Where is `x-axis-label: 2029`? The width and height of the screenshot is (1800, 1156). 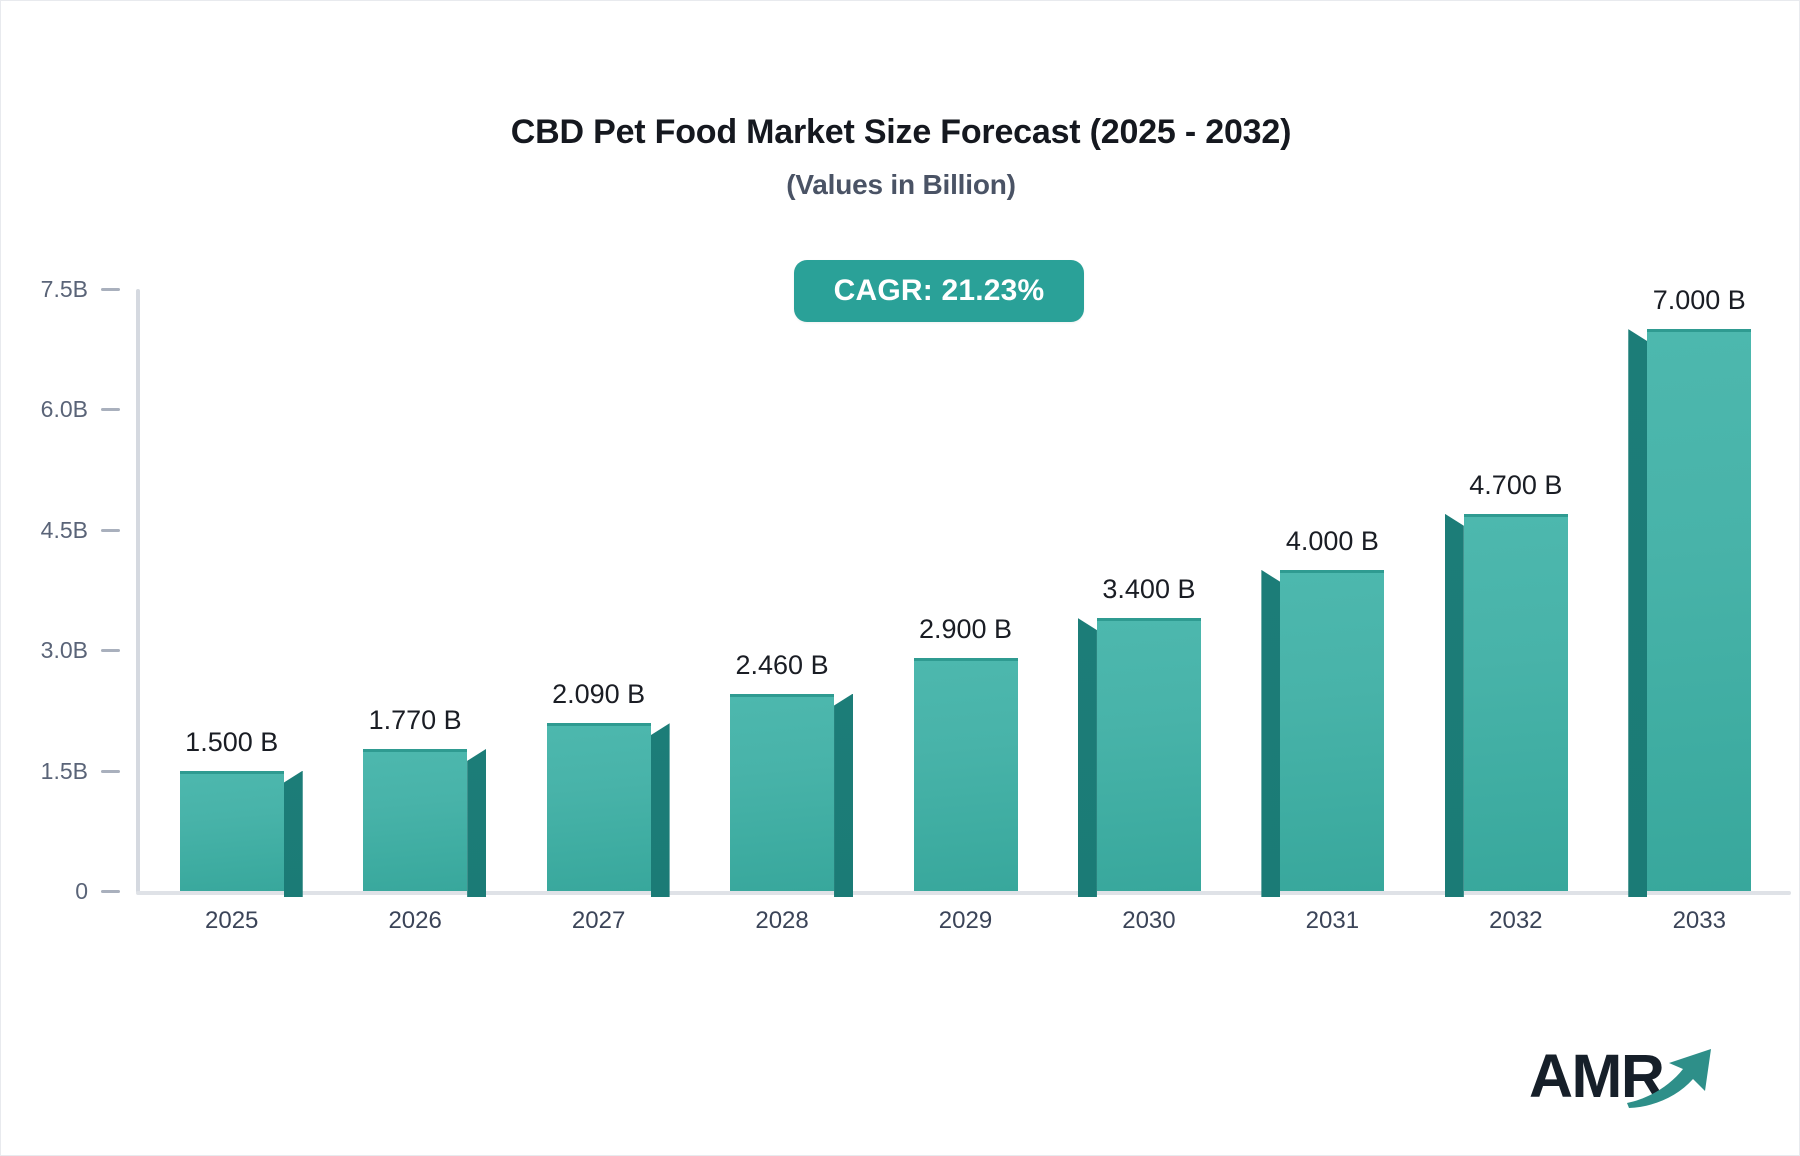
x-axis-label: 2029 is located at coordinates (965, 920).